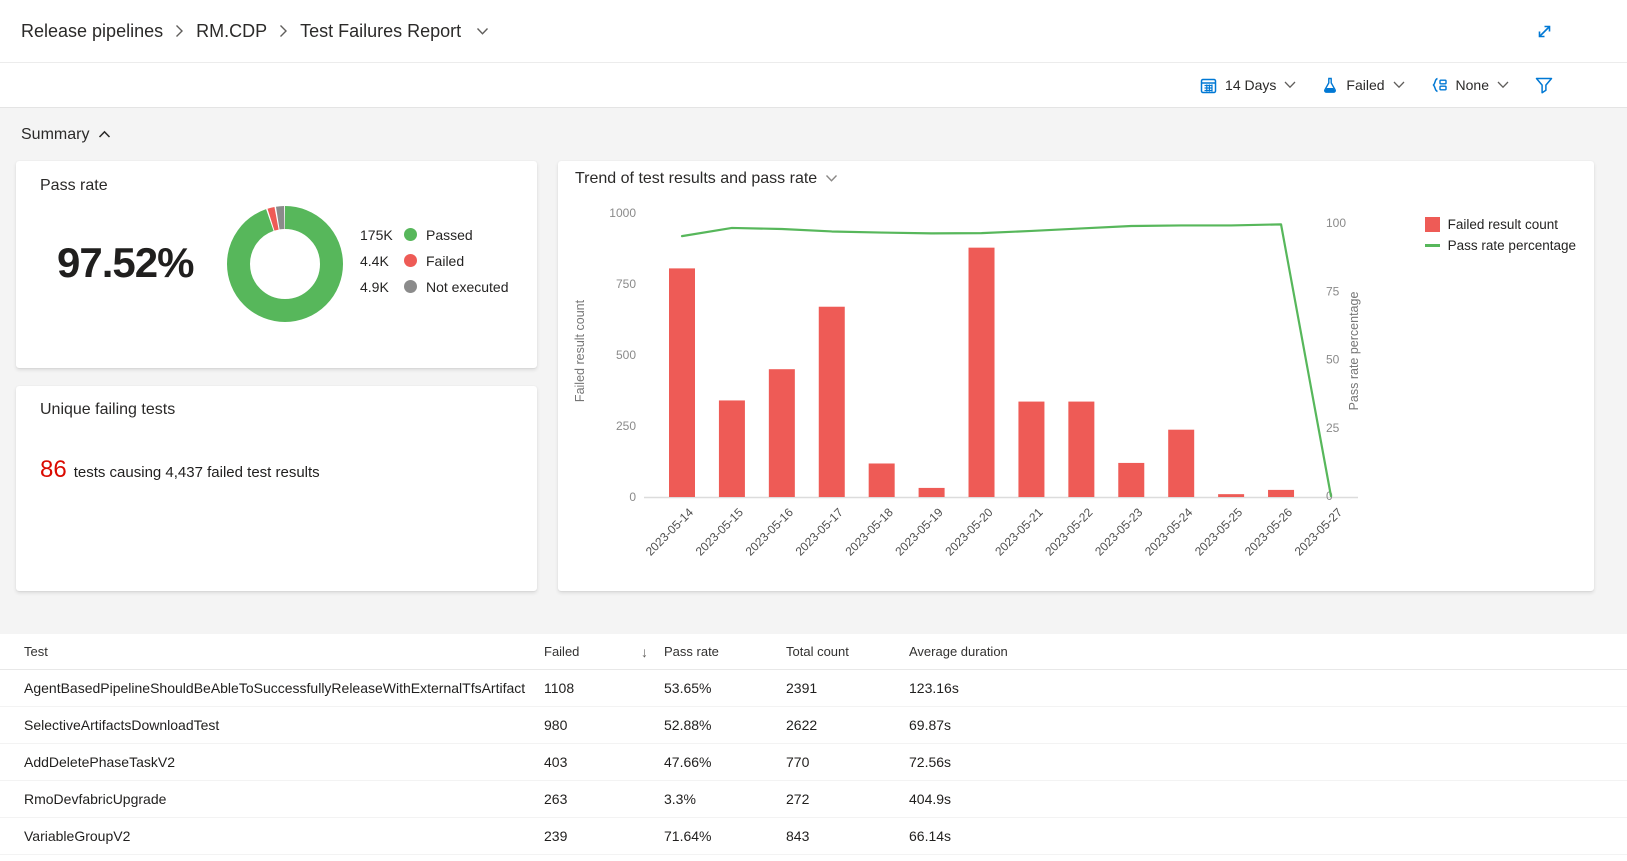 The width and height of the screenshot is (1627, 861). What do you see at coordinates (1544, 31) in the screenshot?
I see `expand-diagonal-arrows-icon` at bounding box center [1544, 31].